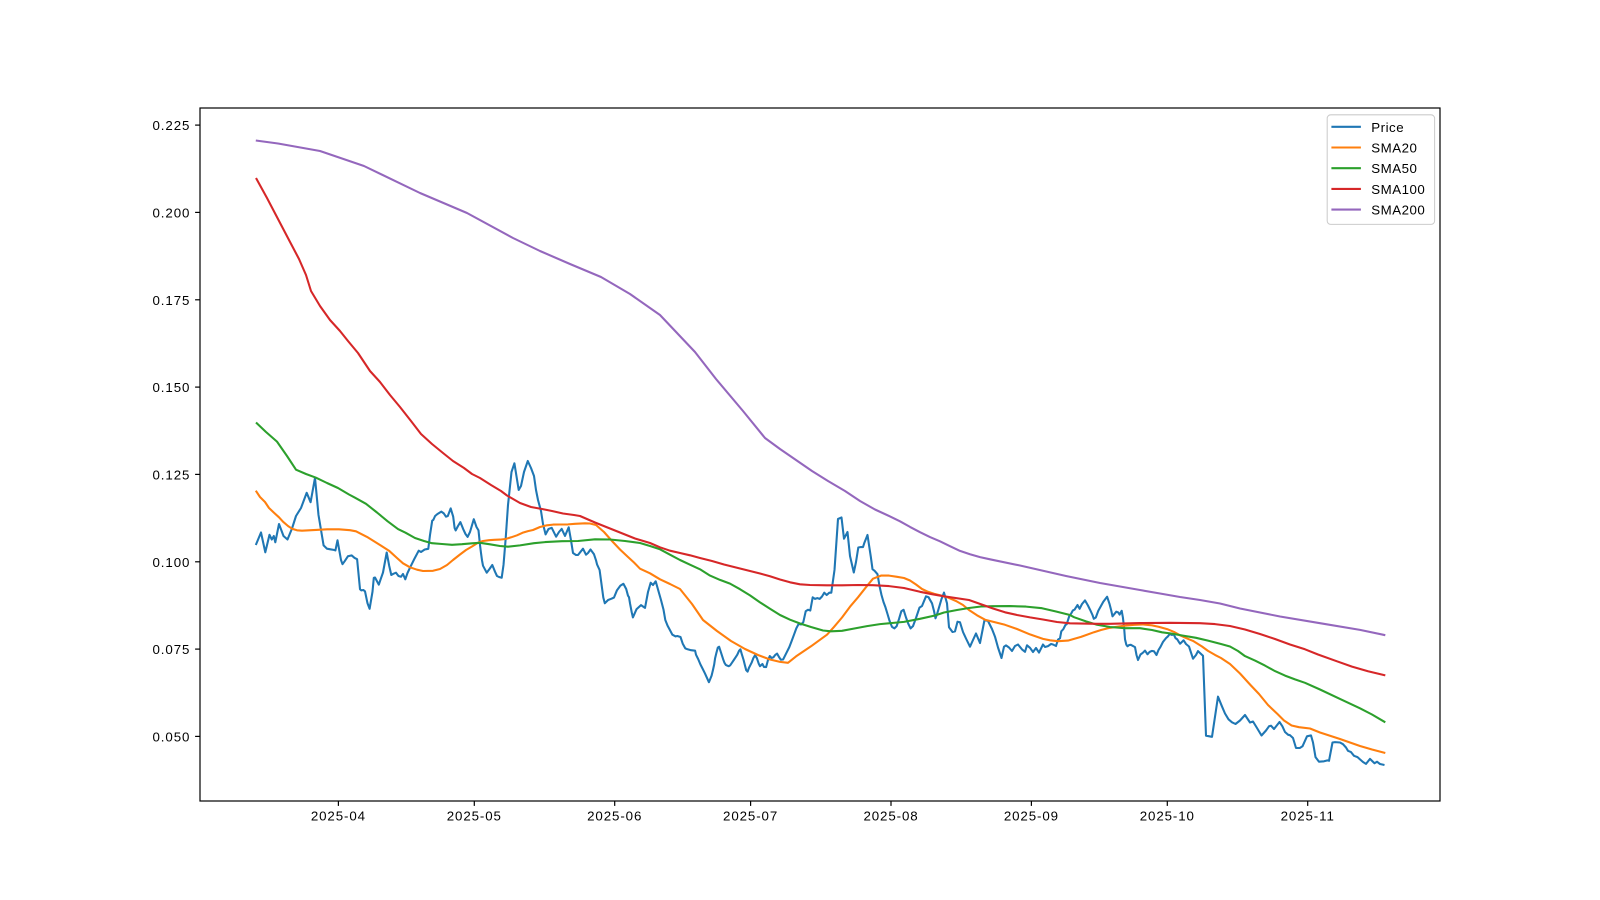  Describe the element at coordinates (172, 125) in the screenshot. I see `svg-text: 0.225` at that location.